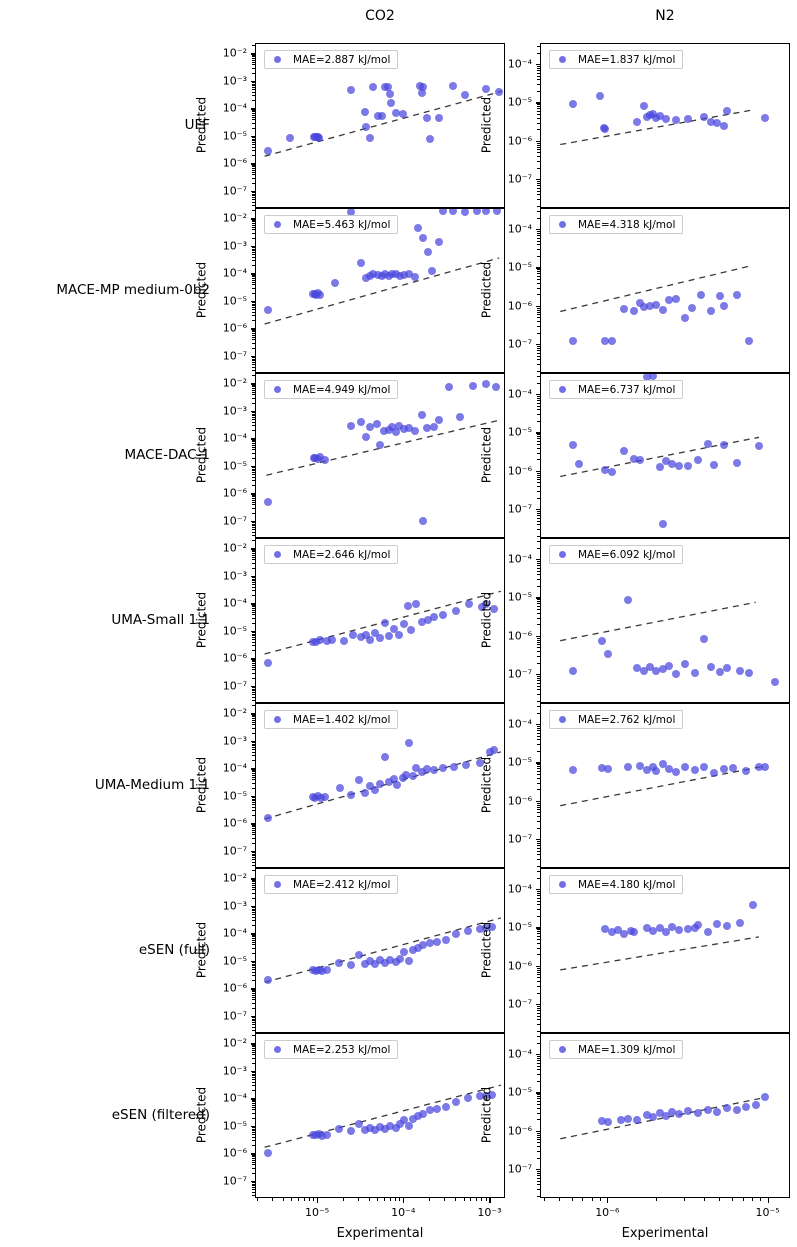 Image resolution: width=797 pixels, height=1247 pixels. Describe the element at coordinates (665, 290) in the screenshot. I see `plot-panel-n2-row1` at that location.